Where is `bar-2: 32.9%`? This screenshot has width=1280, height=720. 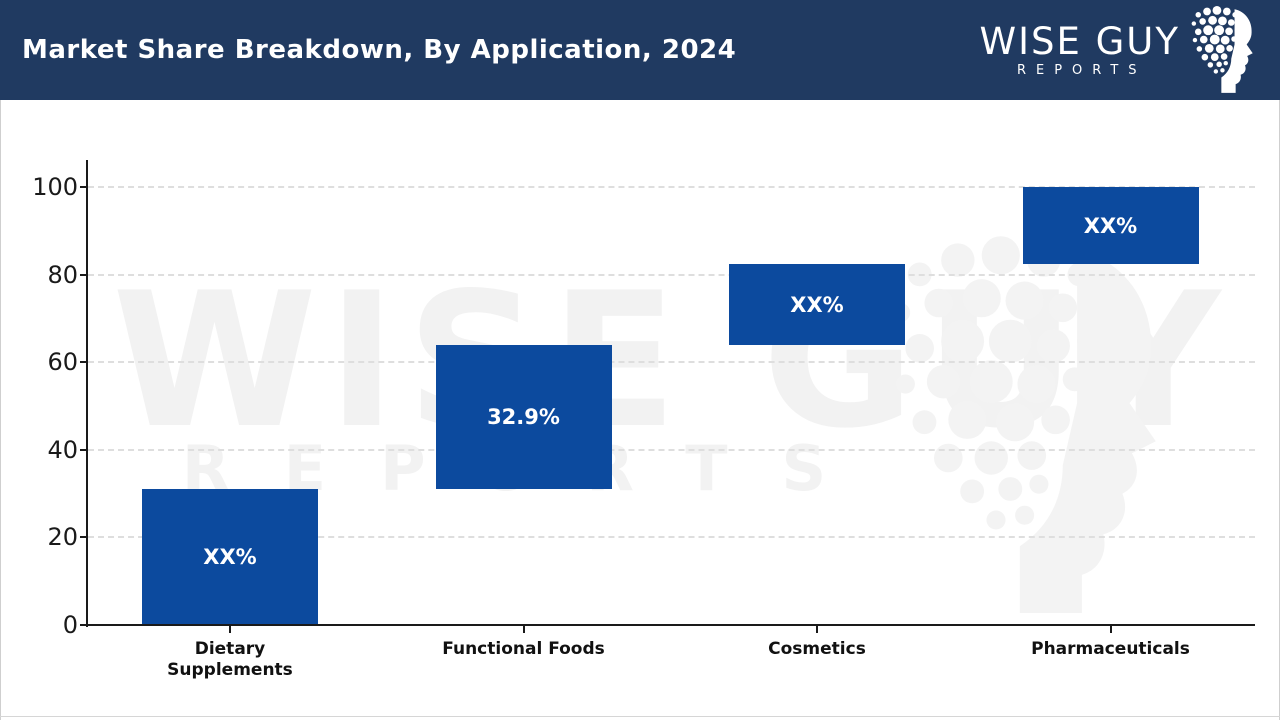 bar-2: 32.9% is located at coordinates (523, 417).